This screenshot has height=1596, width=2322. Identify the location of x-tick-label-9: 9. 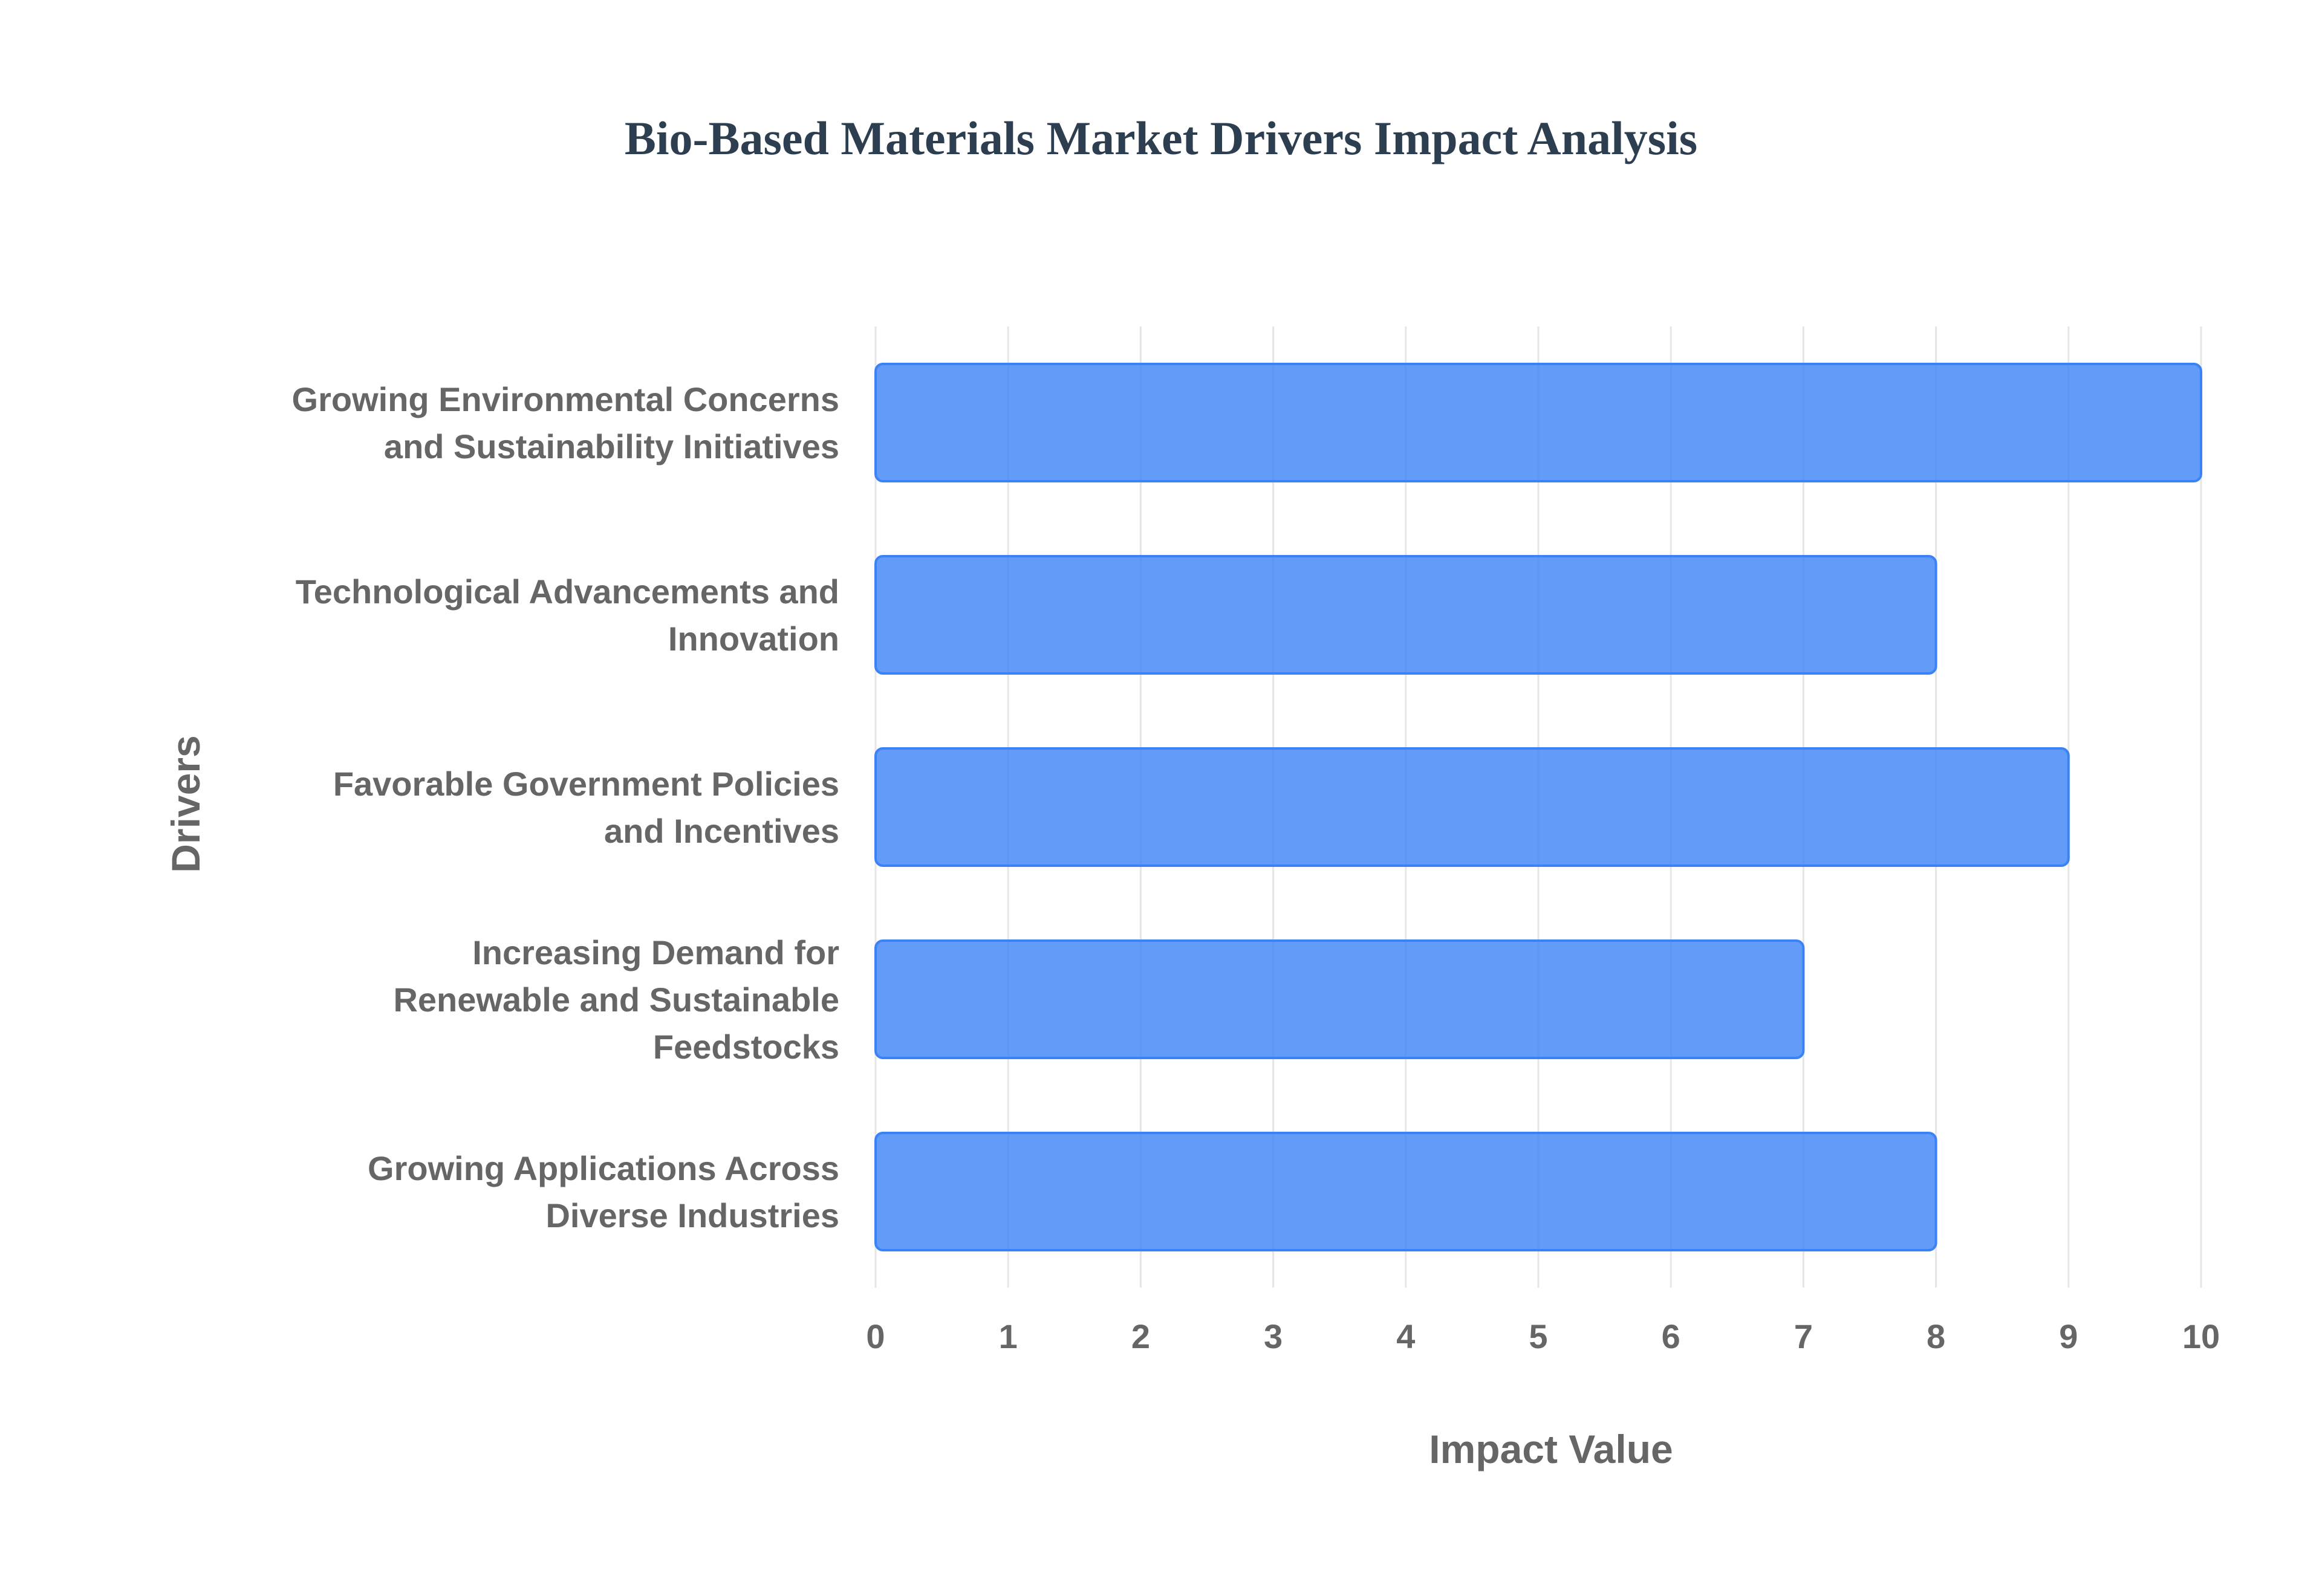
(2068, 1336).